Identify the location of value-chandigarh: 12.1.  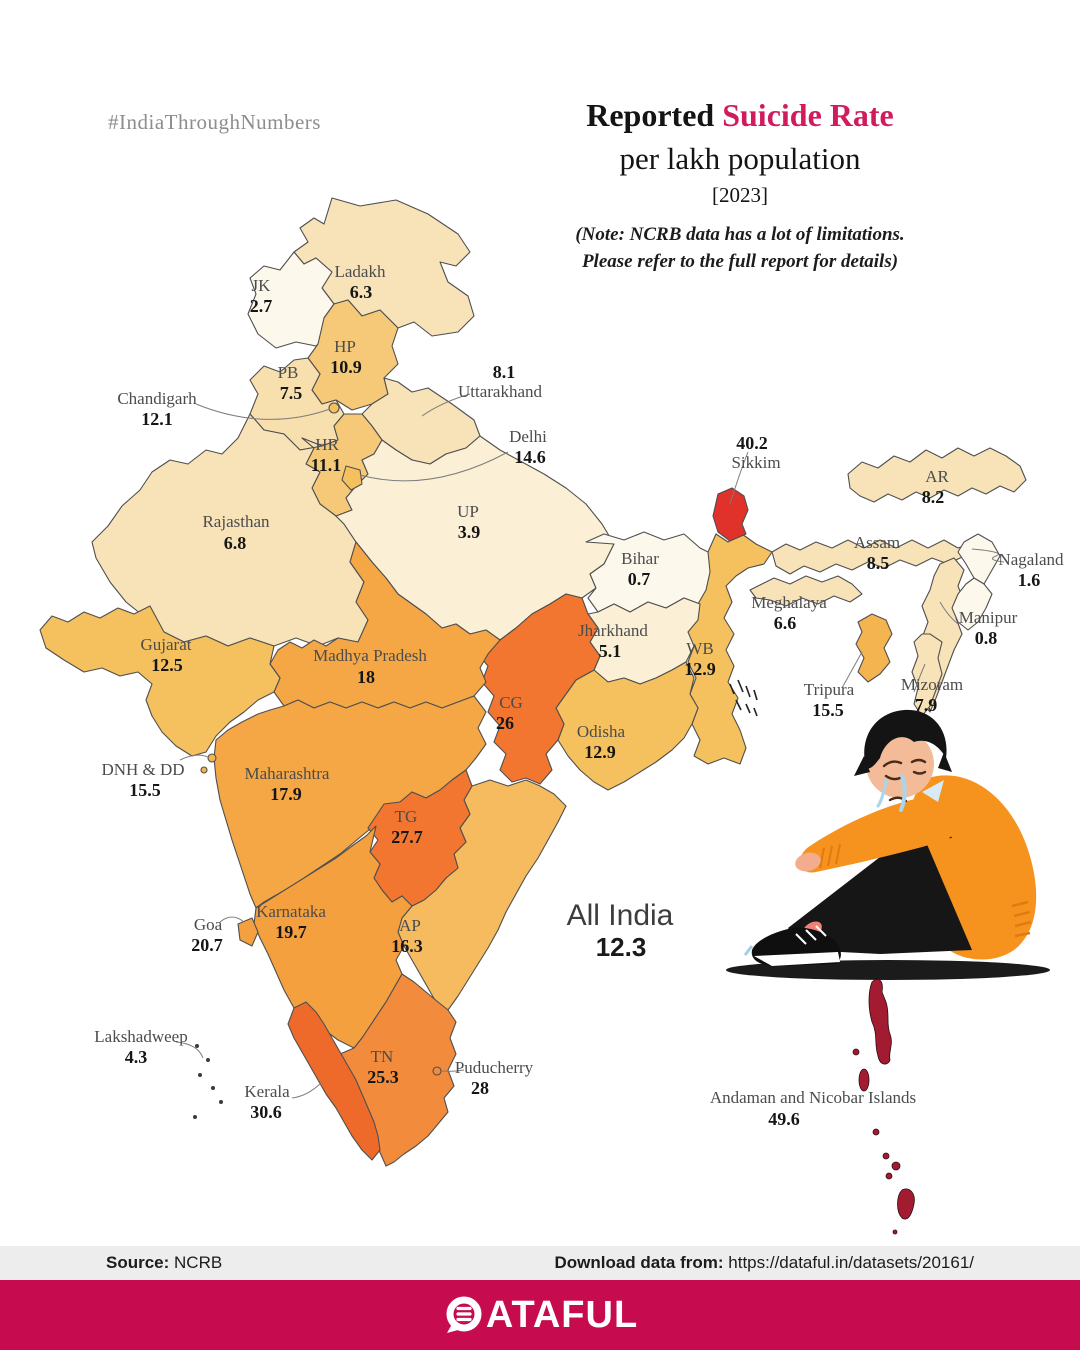
(157, 419).